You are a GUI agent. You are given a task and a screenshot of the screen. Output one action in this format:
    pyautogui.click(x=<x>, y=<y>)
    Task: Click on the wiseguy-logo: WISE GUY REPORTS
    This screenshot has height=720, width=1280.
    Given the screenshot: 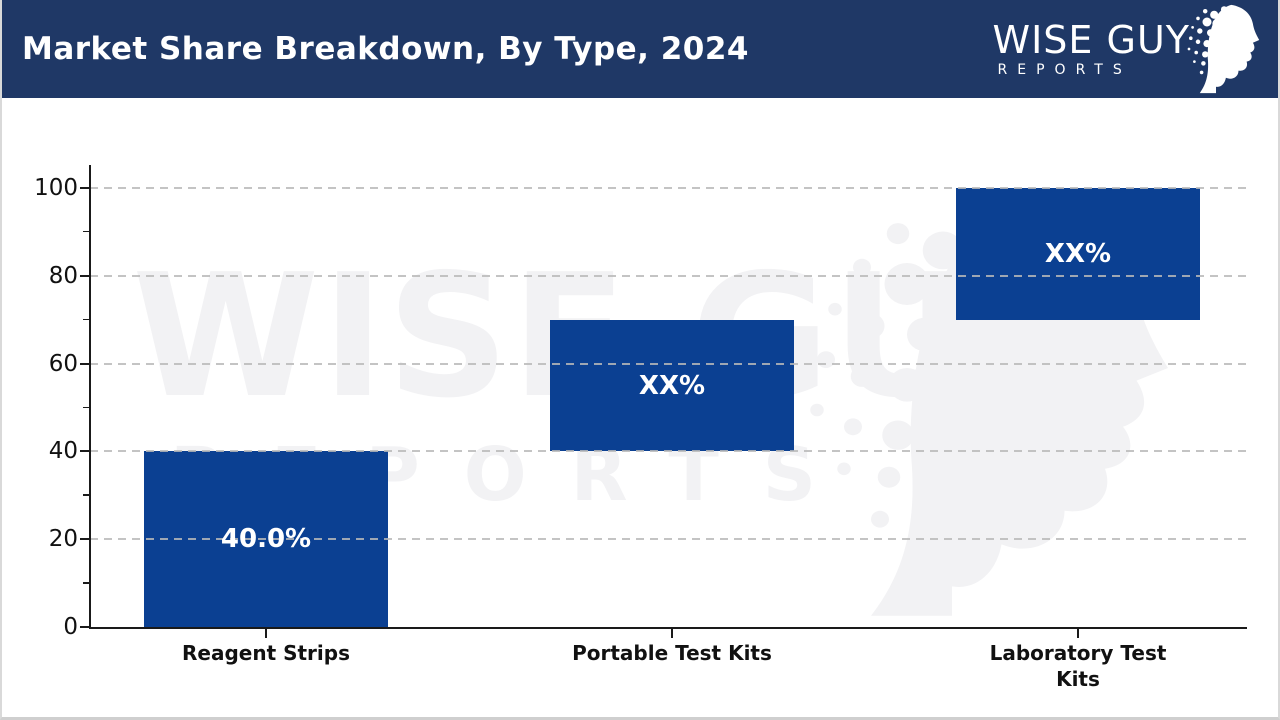 What is the action you would take?
    pyautogui.click(x=1131, y=49)
    